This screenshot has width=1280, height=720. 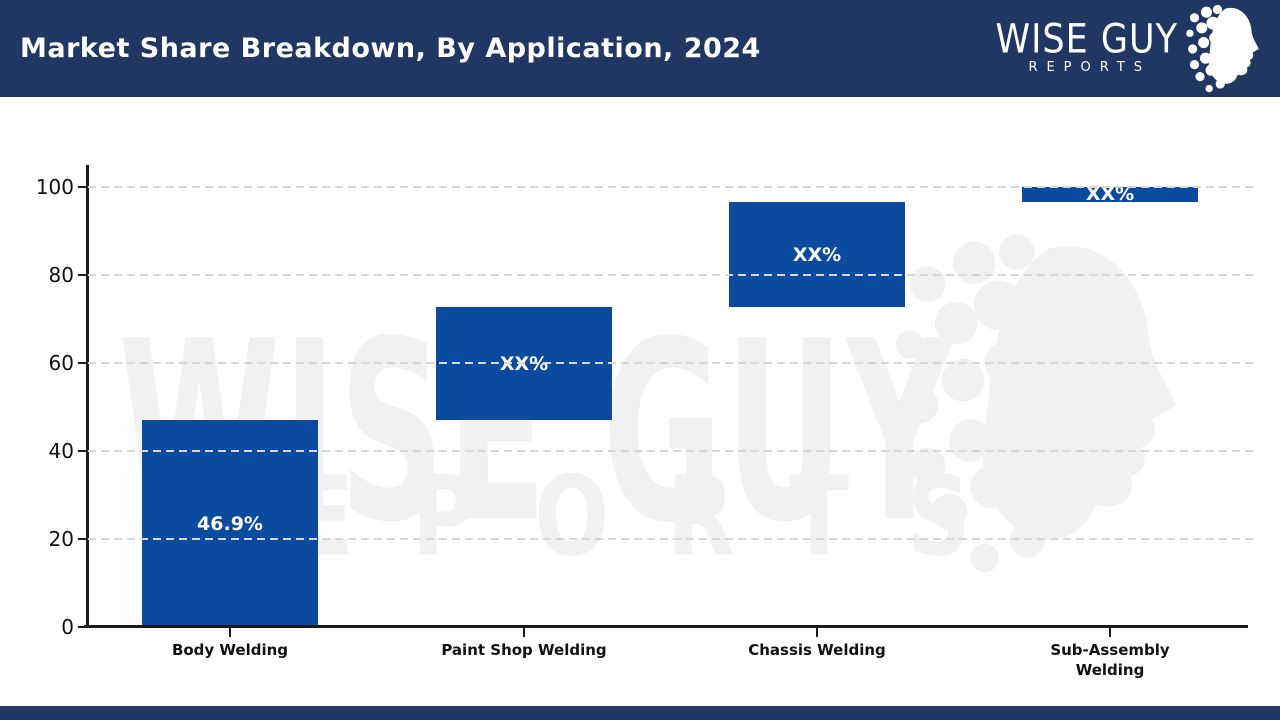 What do you see at coordinates (87, 396) in the screenshot?
I see `y-axis-spine` at bounding box center [87, 396].